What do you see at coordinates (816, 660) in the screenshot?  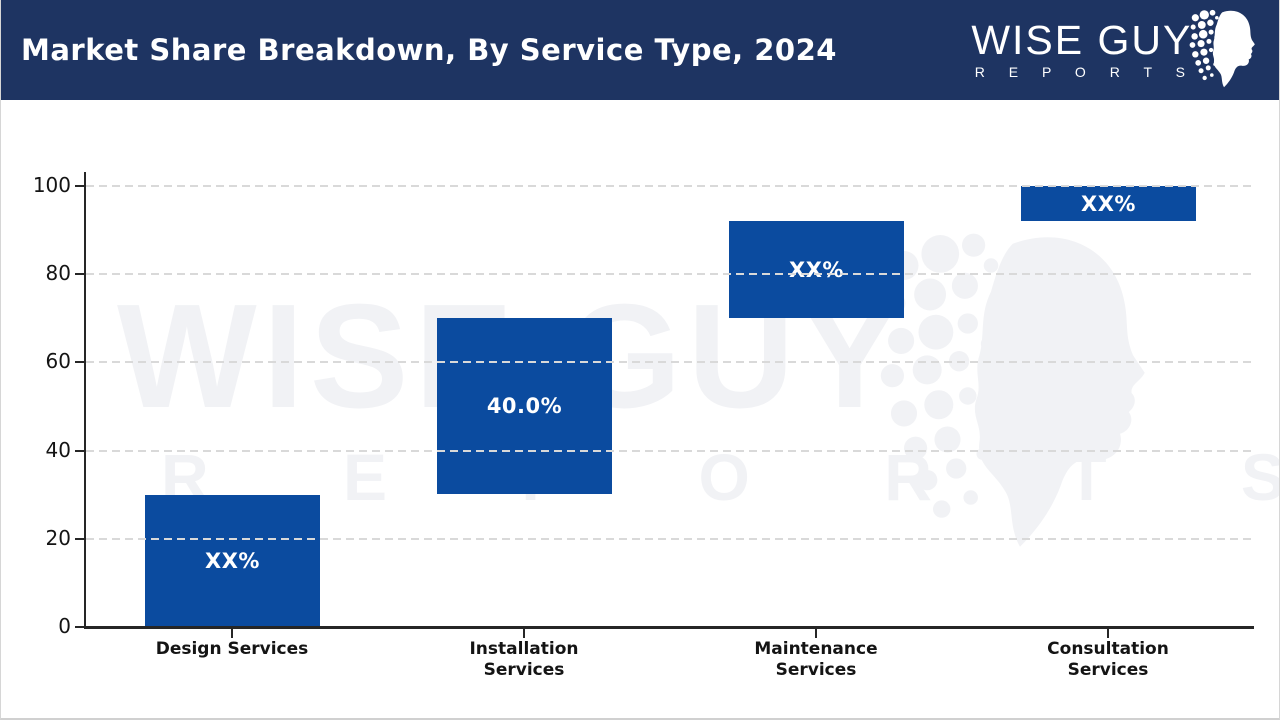 I see `x-category-label: Maintenance Services` at bounding box center [816, 660].